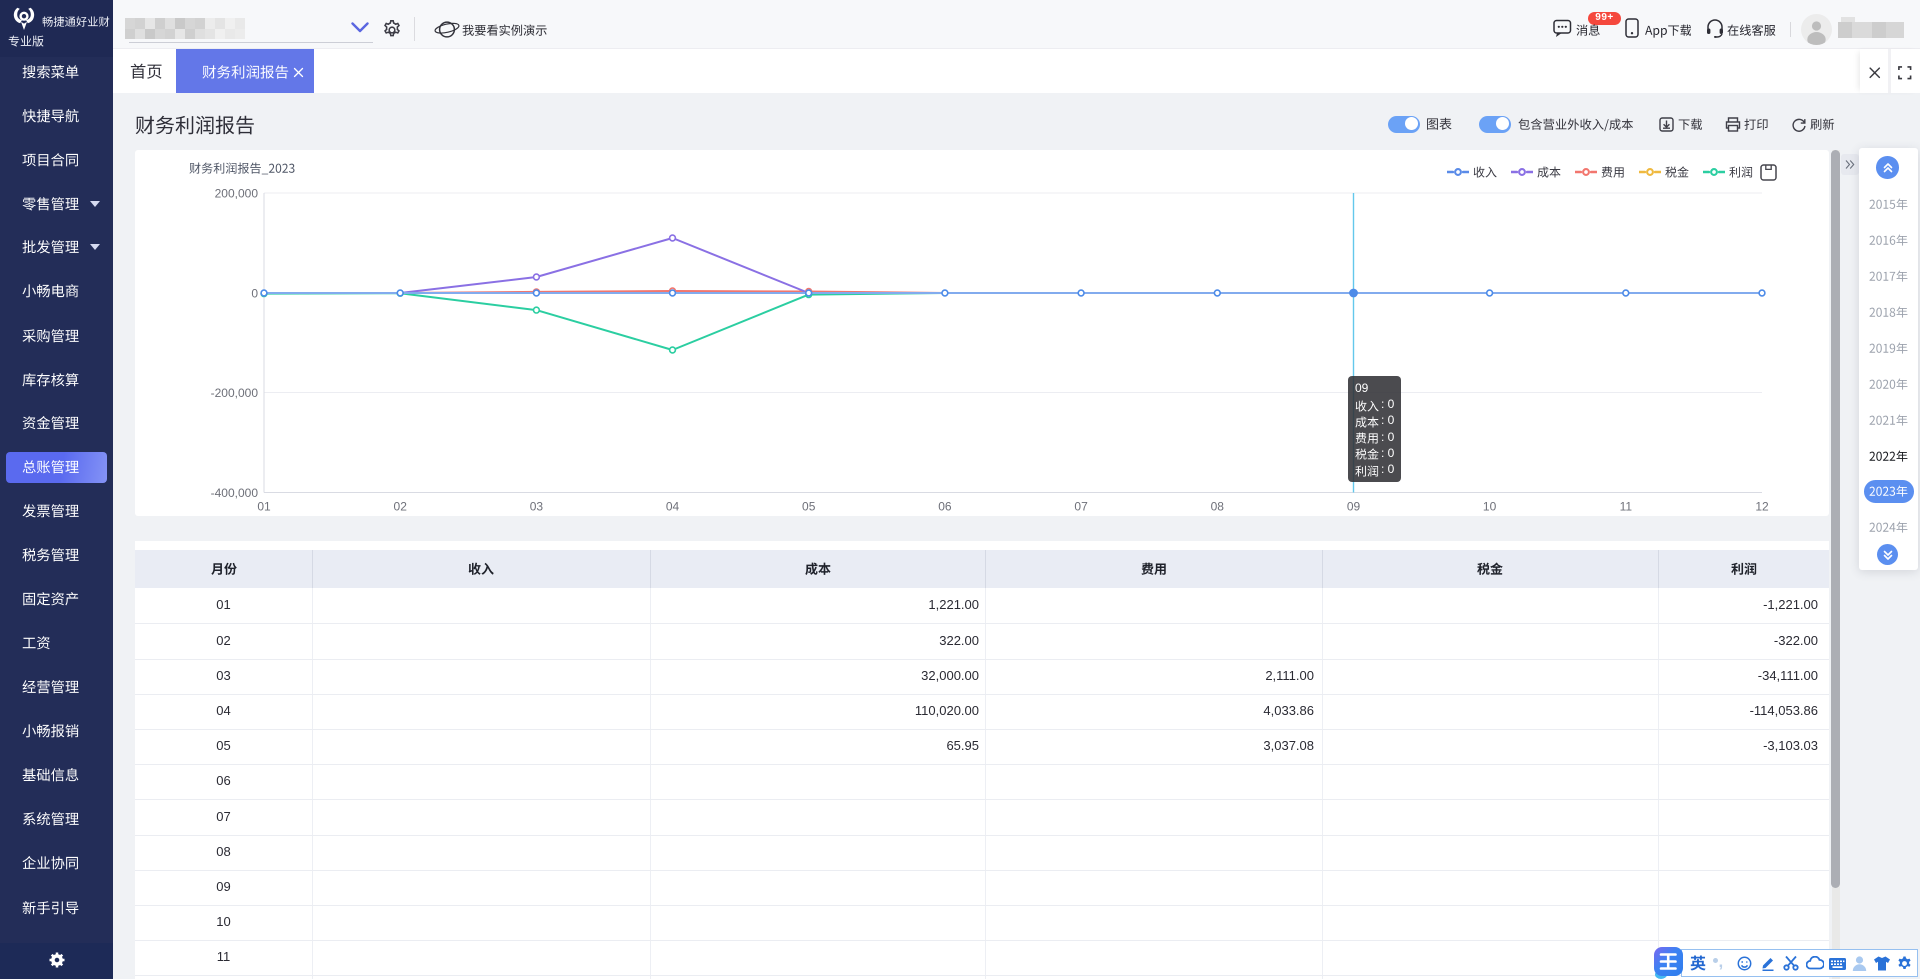 The image size is (1920, 979). What do you see at coordinates (401, 507) in the screenshot?
I see `svg-text: 02` at bounding box center [401, 507].